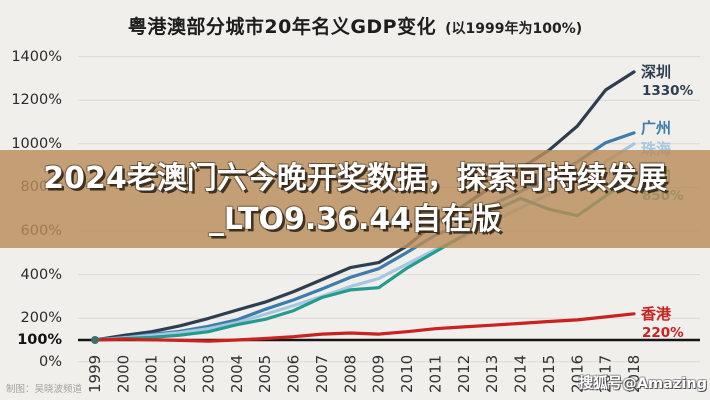 The image size is (710, 400). What do you see at coordinates (36, 100) in the screenshot?
I see `y-tick-label: 1200%` at bounding box center [36, 100].